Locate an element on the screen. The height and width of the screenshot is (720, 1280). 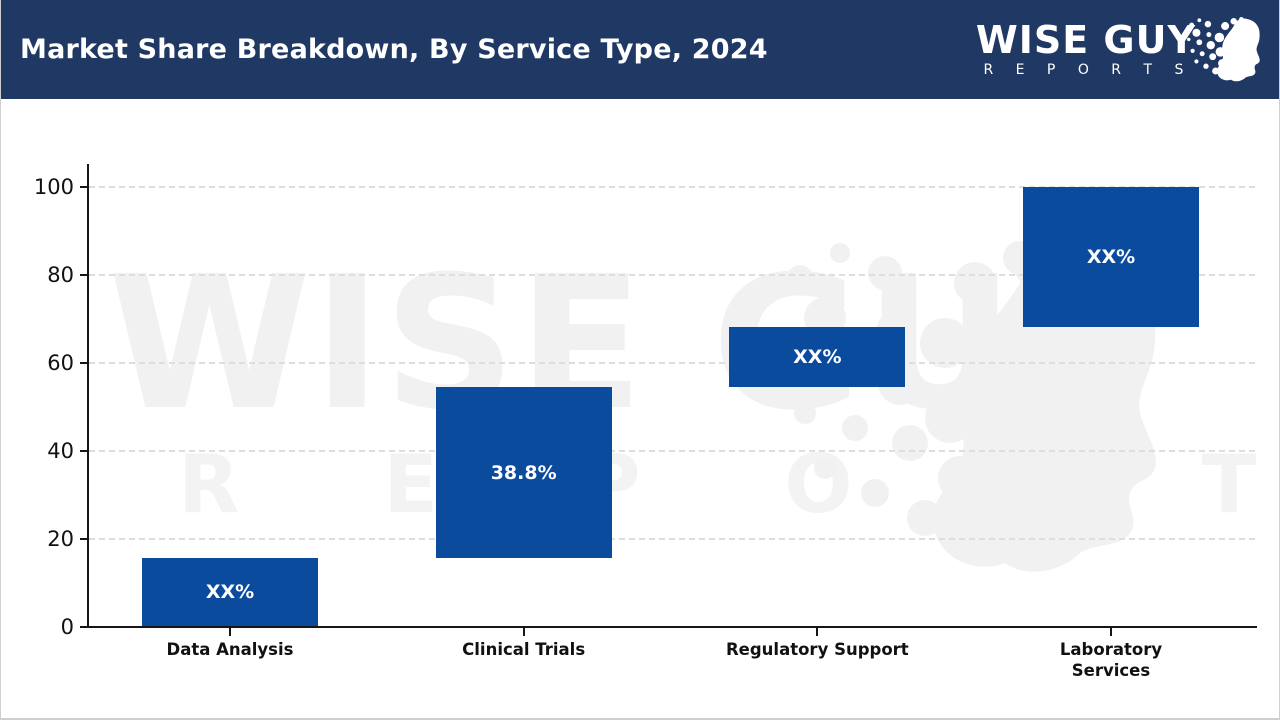
x-tick-label: Regulatory Support is located at coordinates (817, 649).